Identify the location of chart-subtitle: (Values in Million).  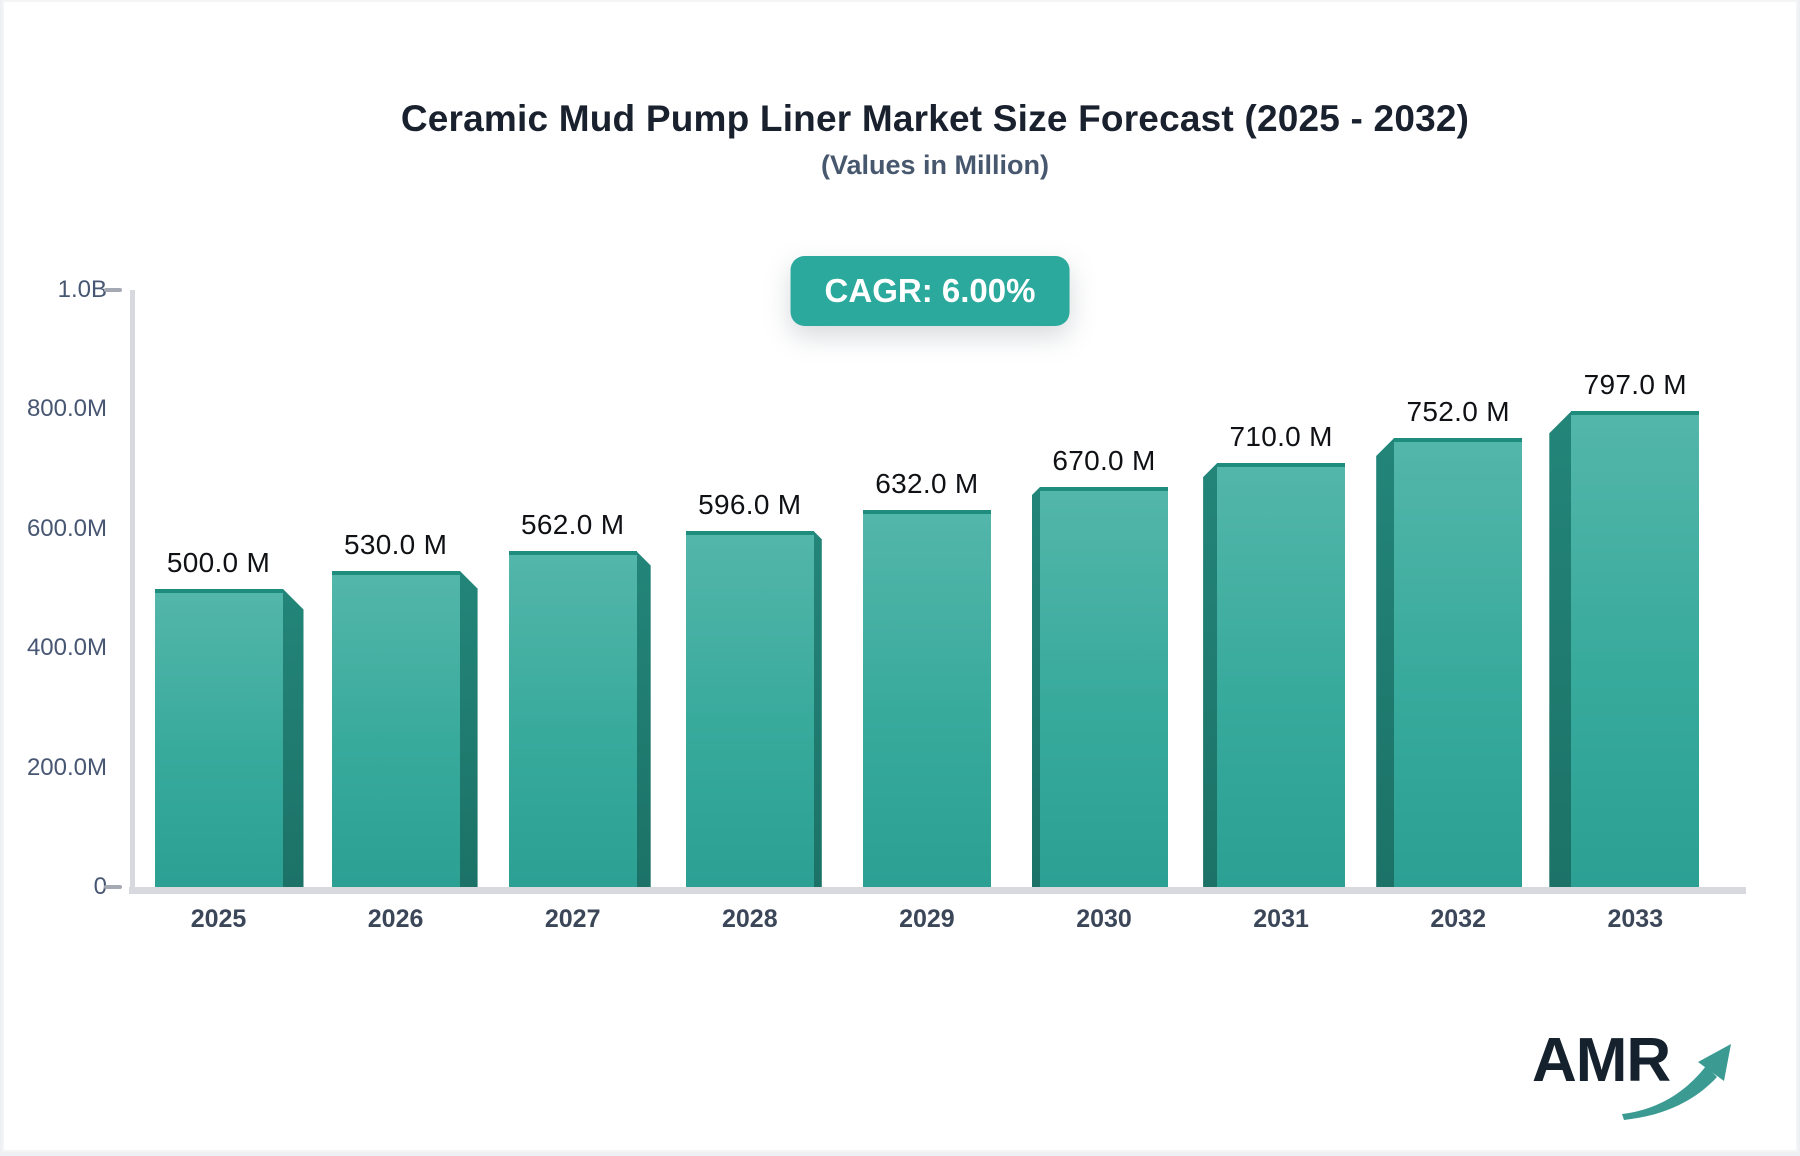
(935, 165).